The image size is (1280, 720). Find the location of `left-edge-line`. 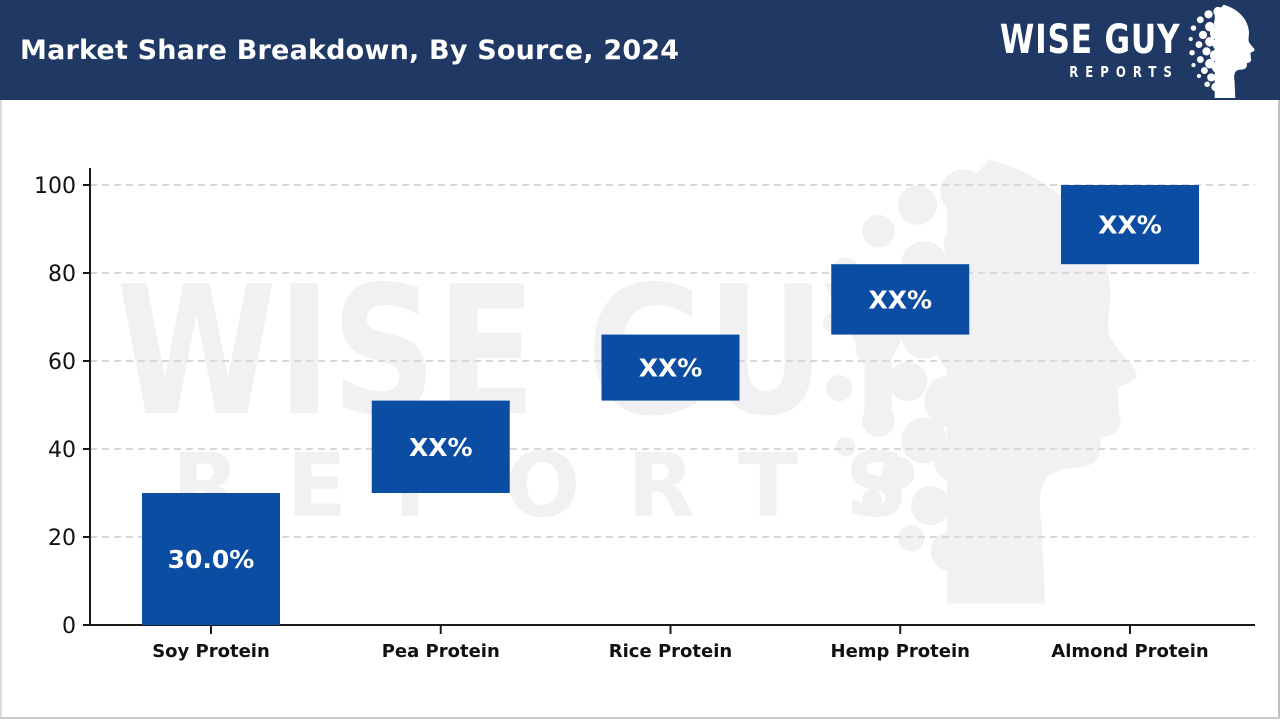

left-edge-line is located at coordinates (1, 409).